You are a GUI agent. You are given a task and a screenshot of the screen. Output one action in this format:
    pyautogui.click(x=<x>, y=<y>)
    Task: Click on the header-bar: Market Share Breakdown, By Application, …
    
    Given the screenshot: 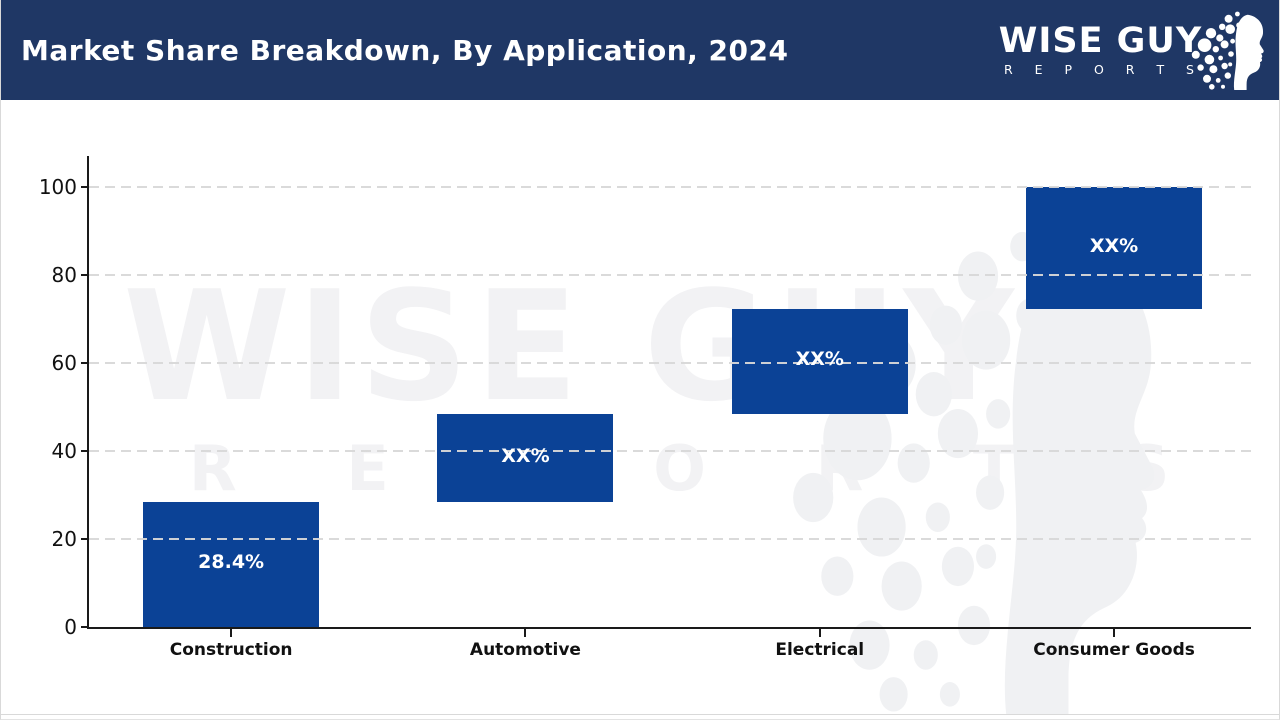 What is the action you would take?
    pyautogui.click(x=640, y=50)
    